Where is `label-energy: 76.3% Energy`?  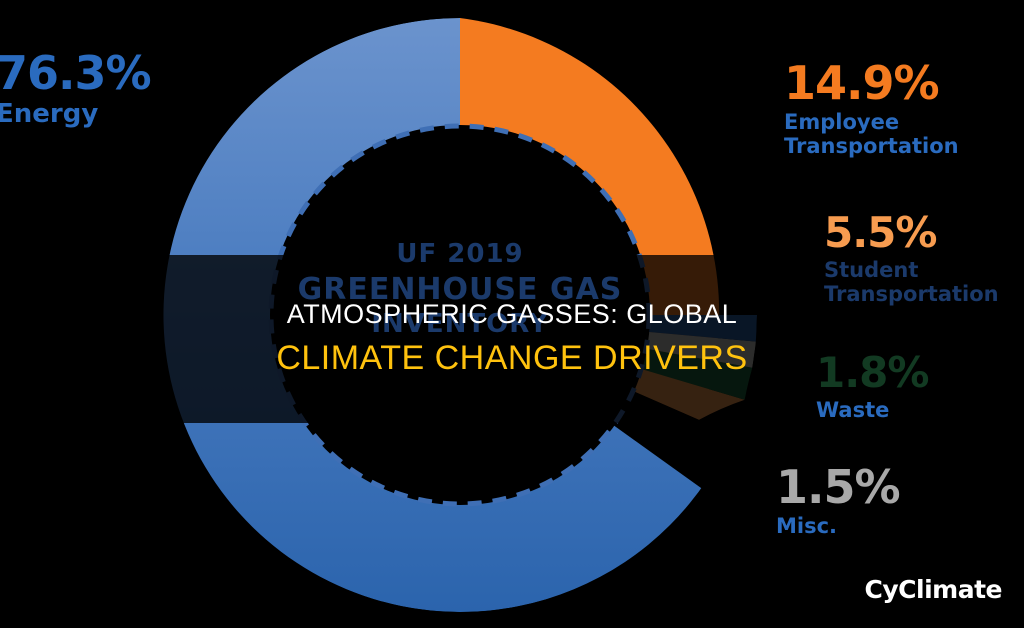
label-energy: 76.3% Energy is located at coordinates (76, 88).